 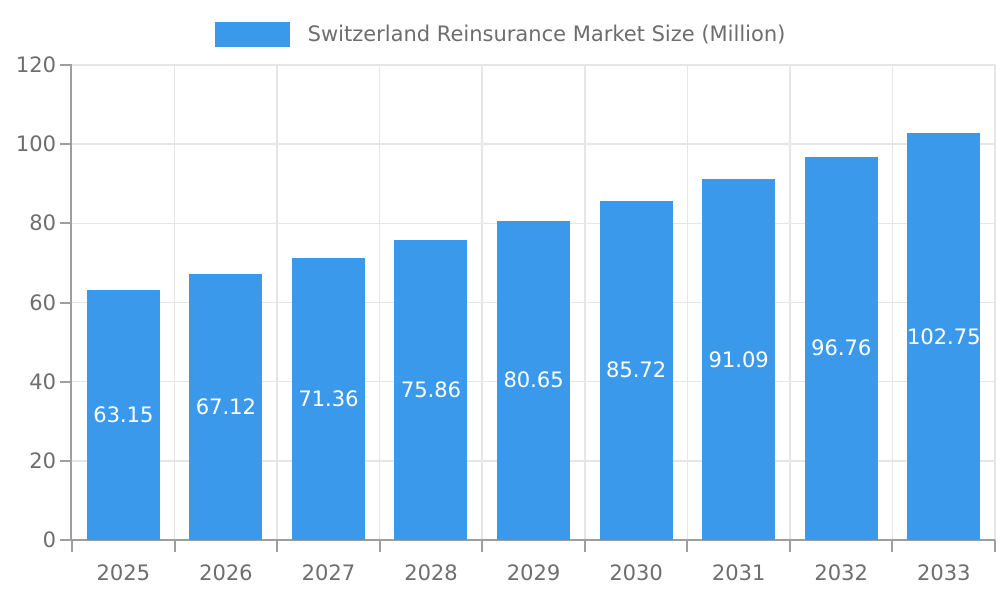 I want to click on y-tick-label: 80, so click(x=42, y=223).